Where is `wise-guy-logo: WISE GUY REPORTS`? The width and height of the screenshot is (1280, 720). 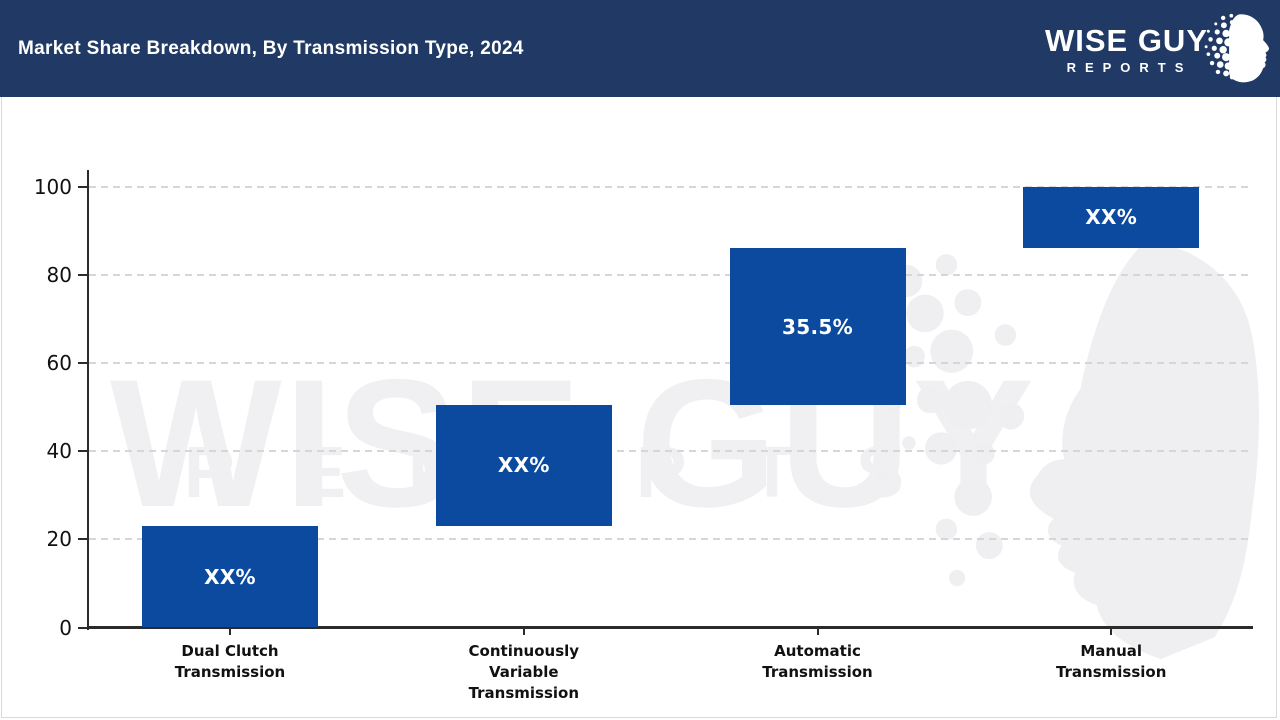
wise-guy-logo: WISE GUY REPORTS is located at coordinates (1158, 49).